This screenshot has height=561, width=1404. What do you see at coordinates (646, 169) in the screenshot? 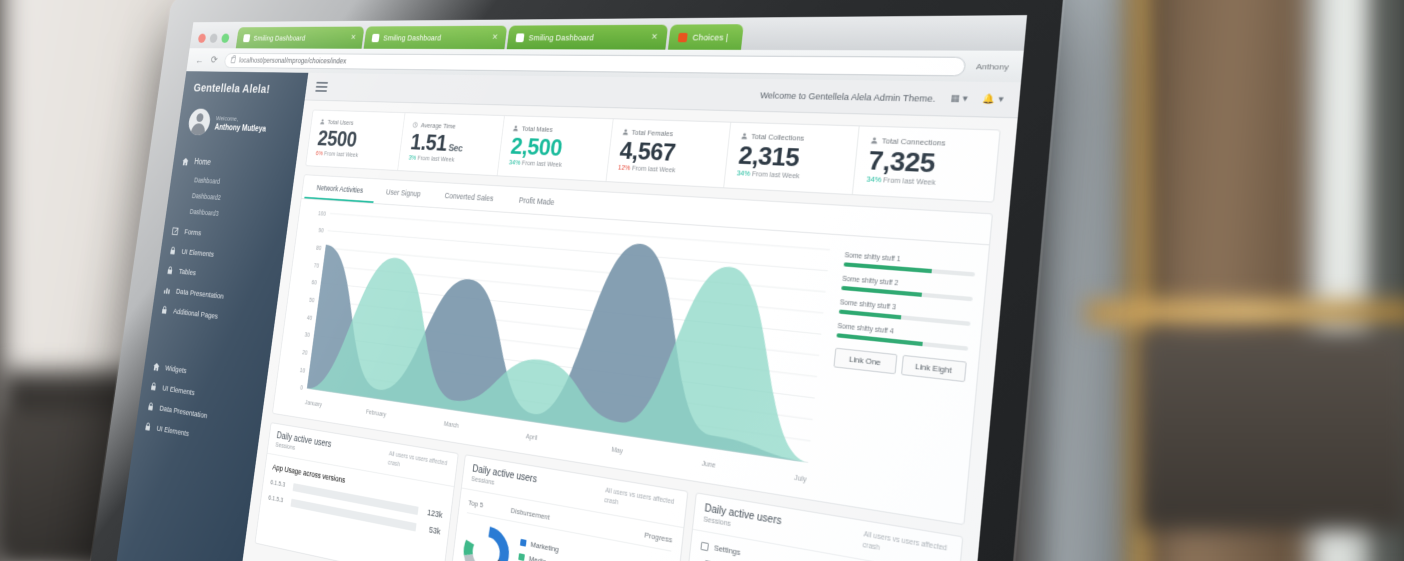
I see `stat-delta: 12% From last Week` at bounding box center [646, 169].